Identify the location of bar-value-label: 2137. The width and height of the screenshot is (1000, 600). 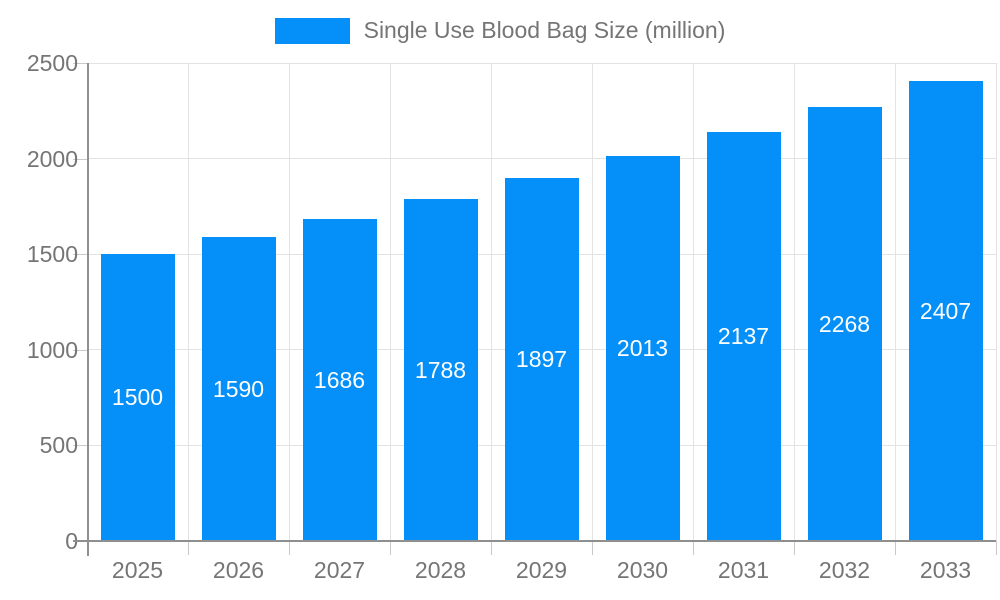
(743, 336).